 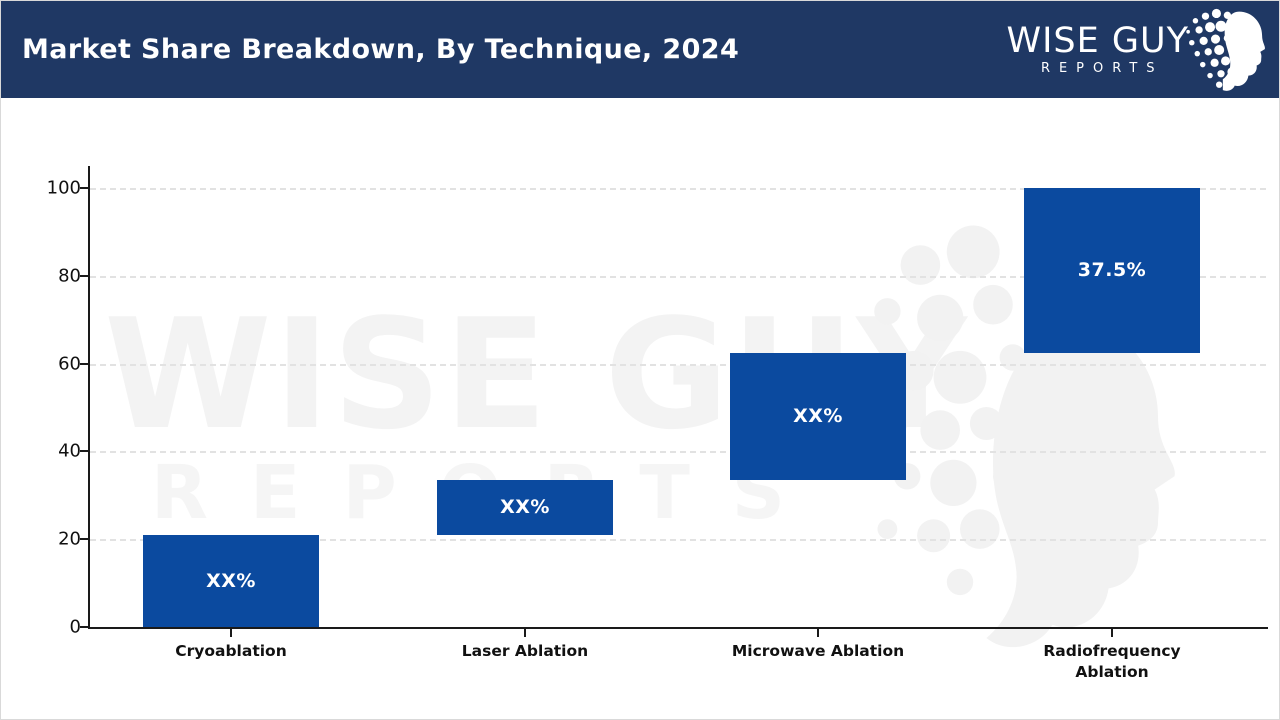 I want to click on watermark-dotted-head, so click(x=1019, y=436).